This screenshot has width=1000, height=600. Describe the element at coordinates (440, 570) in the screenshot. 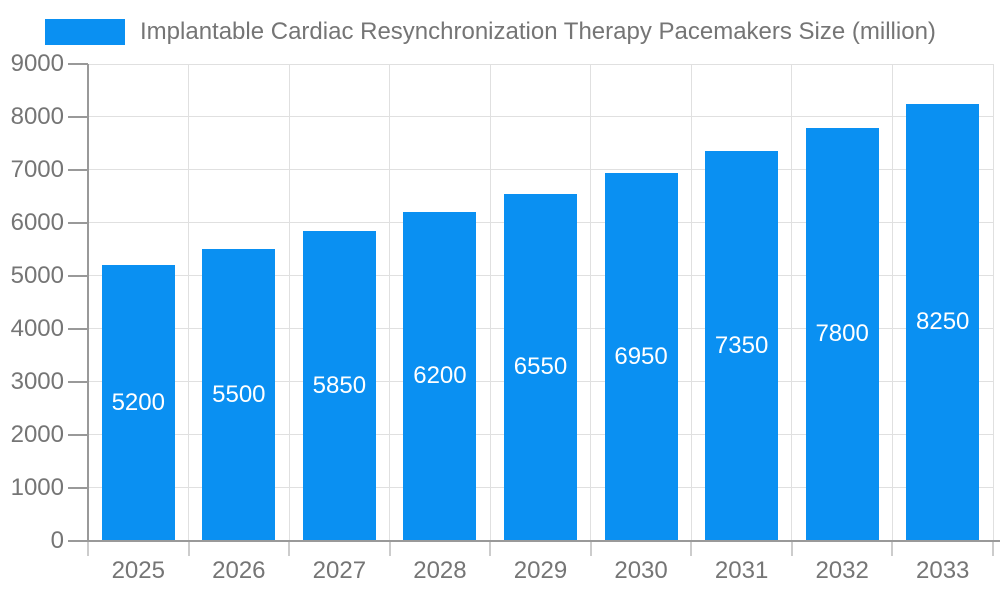

I see `x-axis-label: 2028` at that location.